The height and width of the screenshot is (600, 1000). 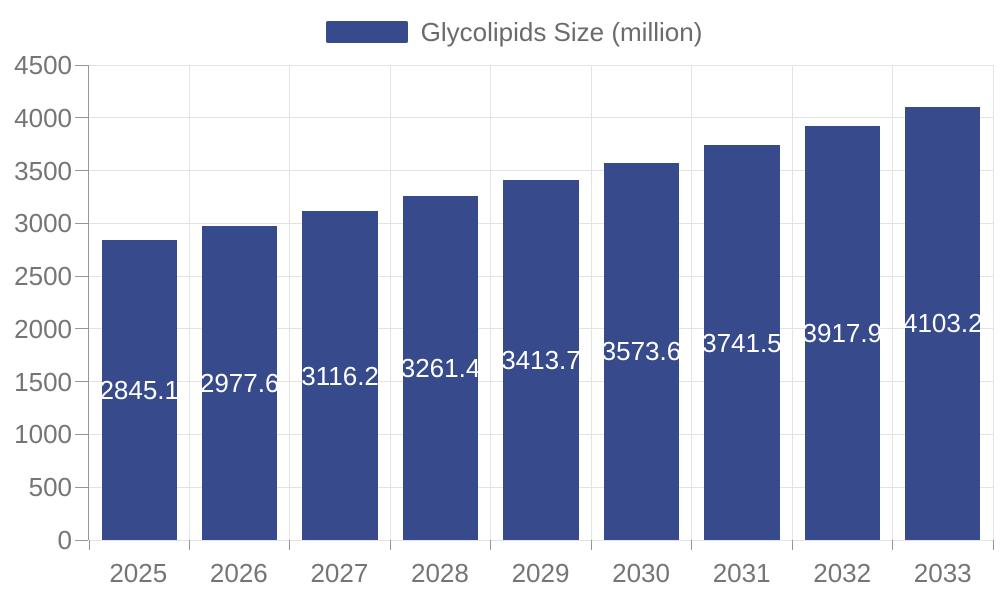 What do you see at coordinates (238, 573) in the screenshot?
I see `x-axis-tick-label: 2026` at bounding box center [238, 573].